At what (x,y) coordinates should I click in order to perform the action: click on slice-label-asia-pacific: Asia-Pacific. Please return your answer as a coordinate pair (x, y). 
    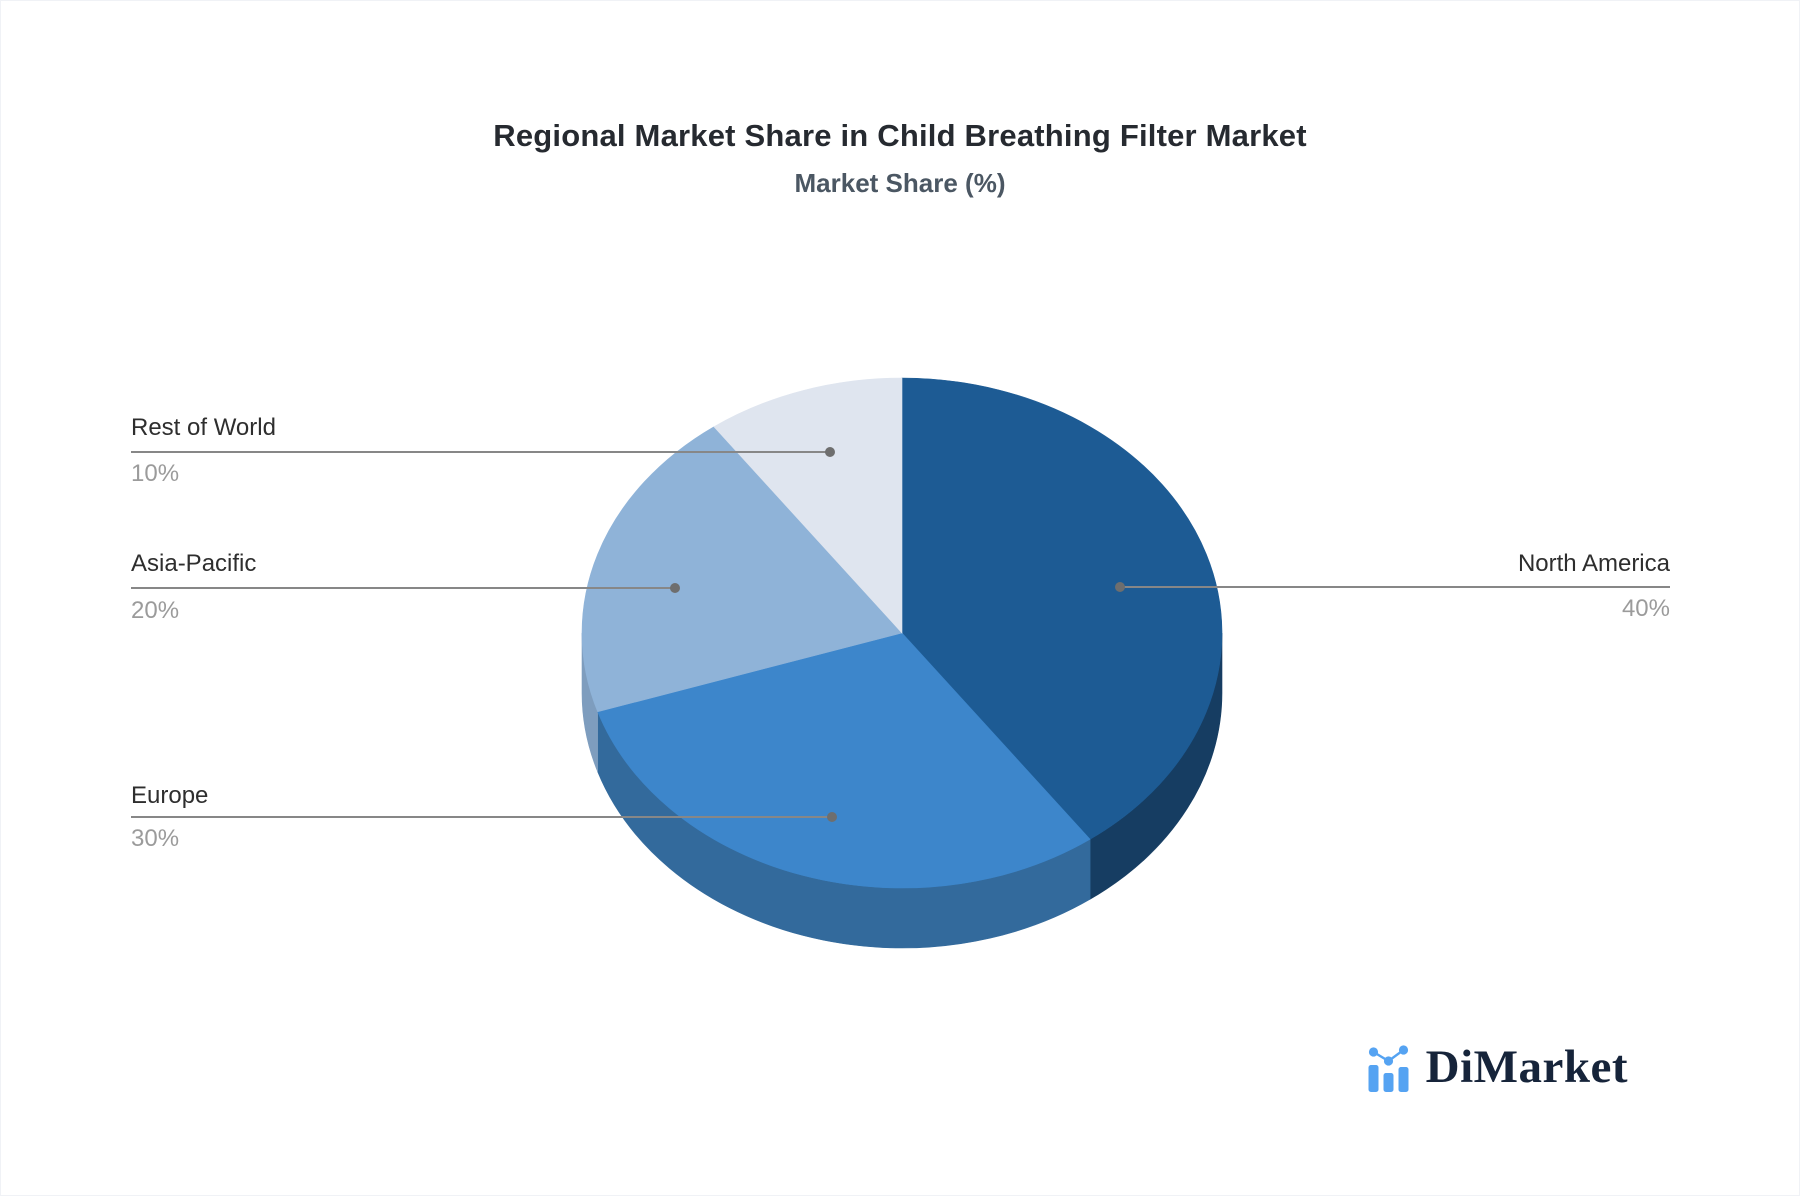
    Looking at the image, I should click on (194, 563).